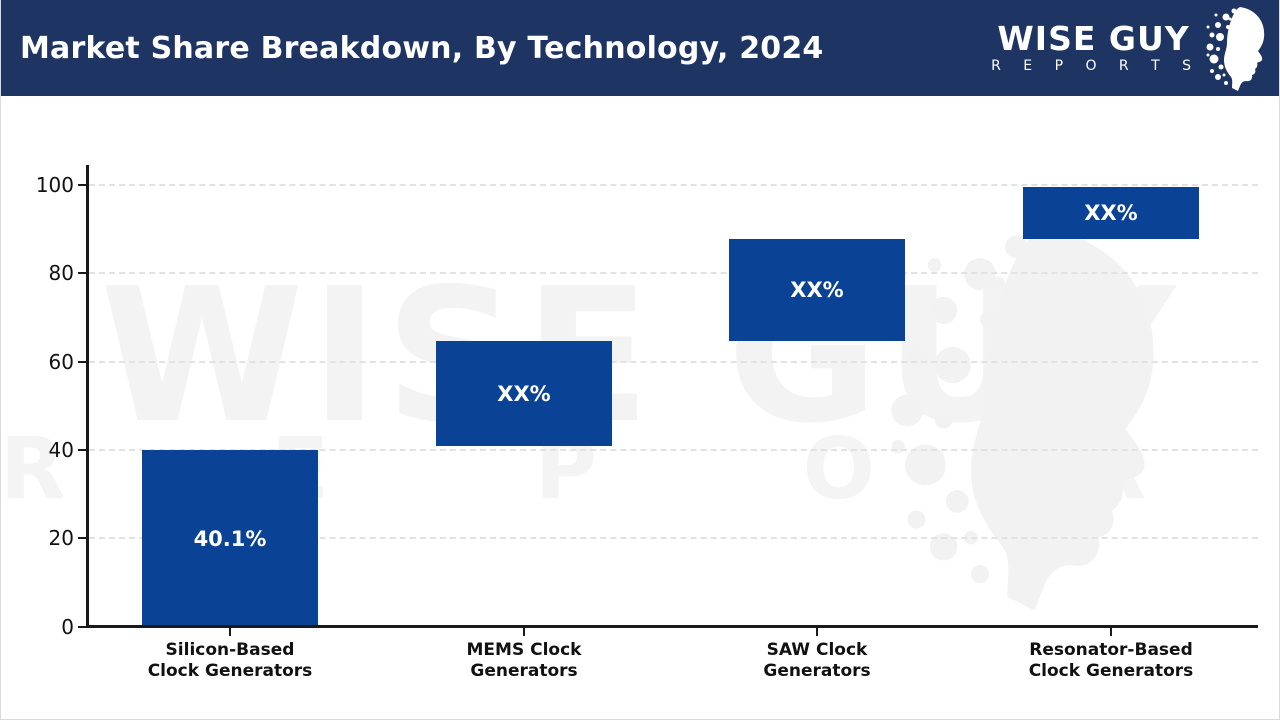 Image resolution: width=1280 pixels, height=720 pixels. Describe the element at coordinates (817, 660) in the screenshot. I see `x-category-label: SAW Clock Generators` at that location.